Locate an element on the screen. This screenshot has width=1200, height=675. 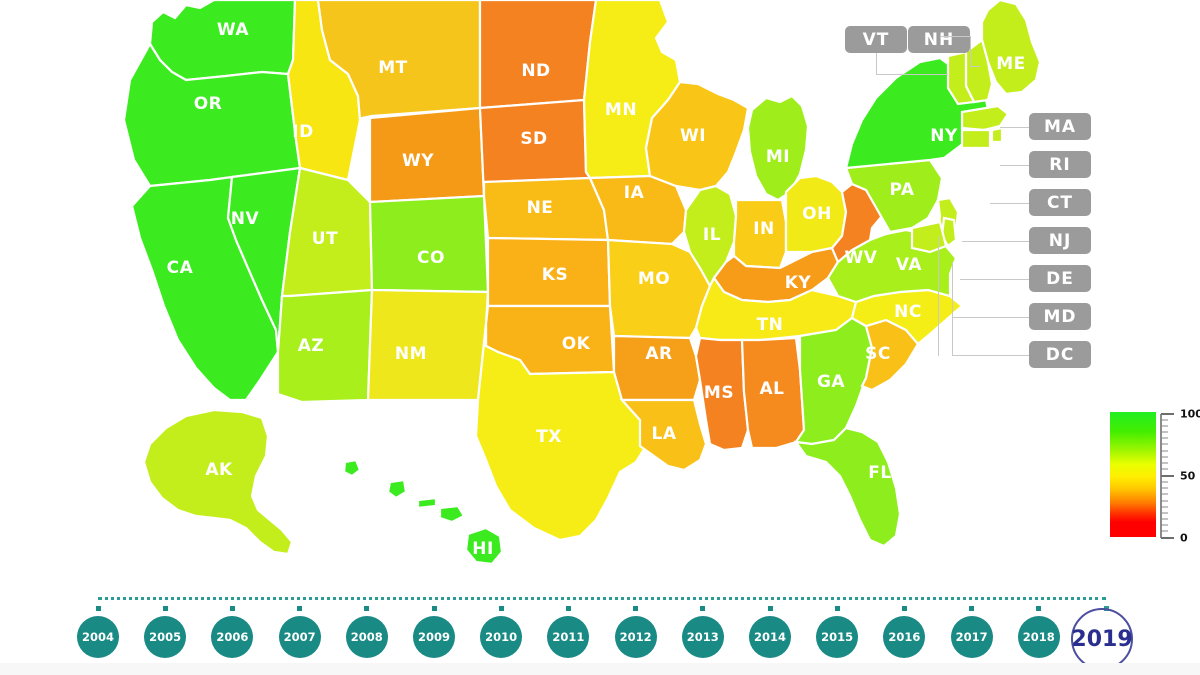
timeline-year-2012: 2012 is located at coordinates (635, 627).